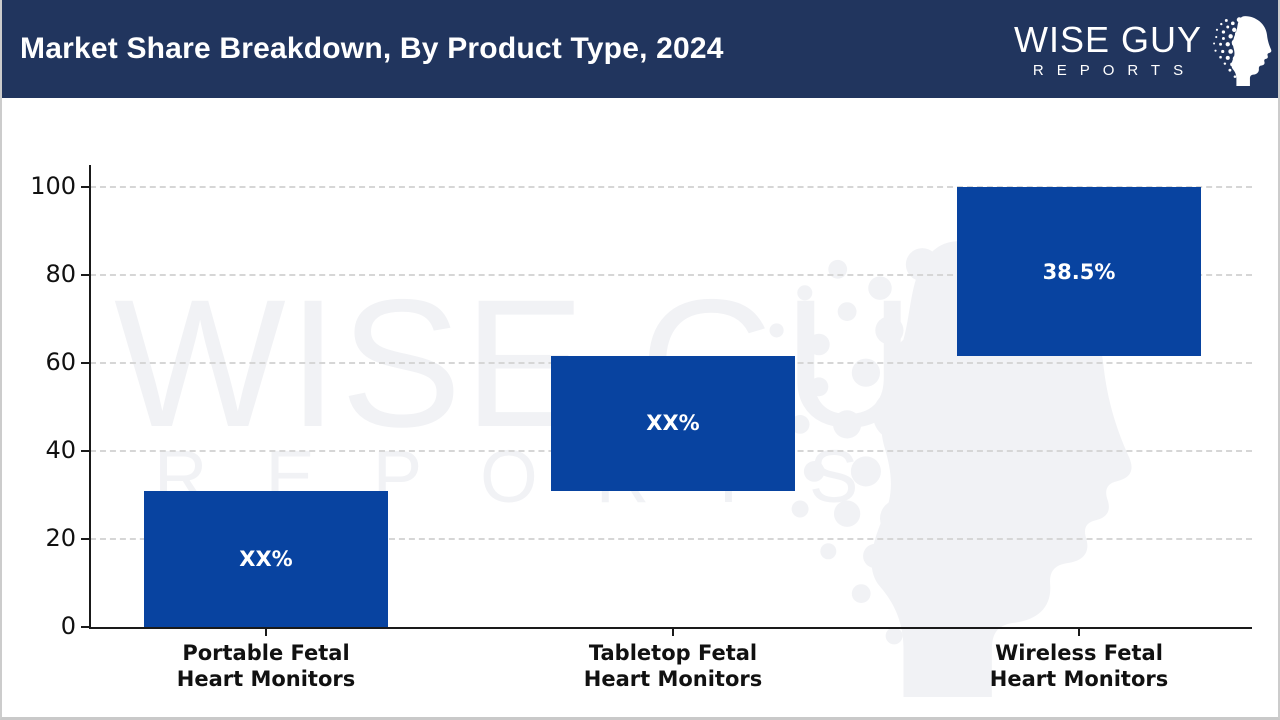 The image size is (1280, 720). I want to click on y-axis-tick-label: 20, so click(60, 538).